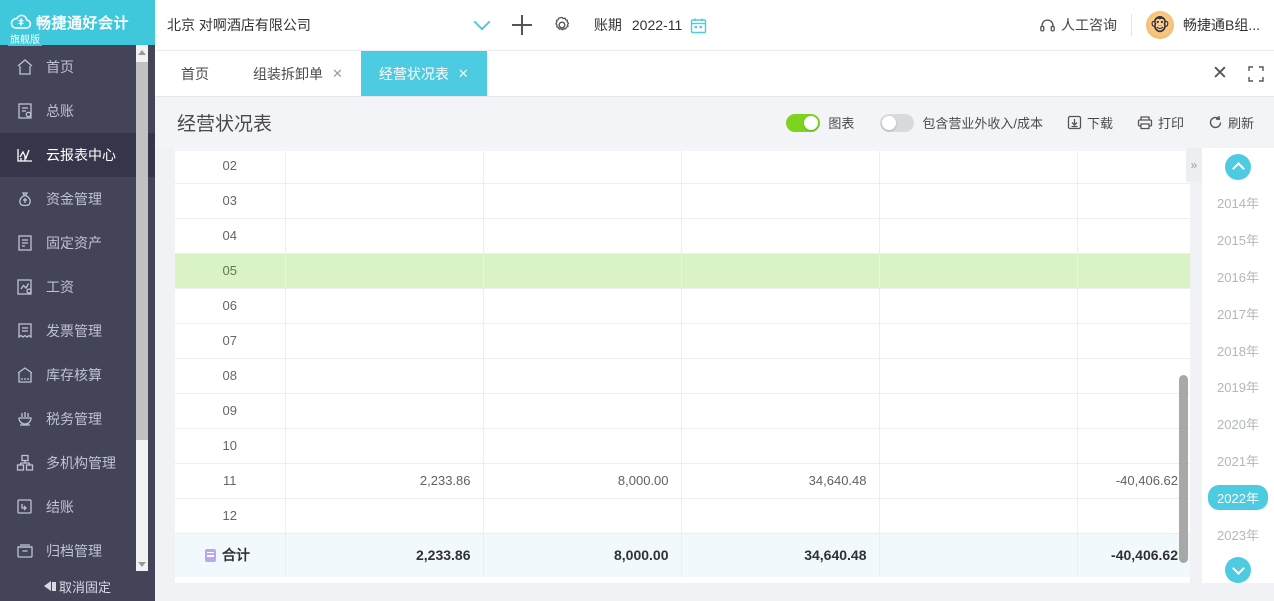  Describe the element at coordinates (1220, 73) in the screenshot. I see `close-all-tabs-button: ✕` at that location.